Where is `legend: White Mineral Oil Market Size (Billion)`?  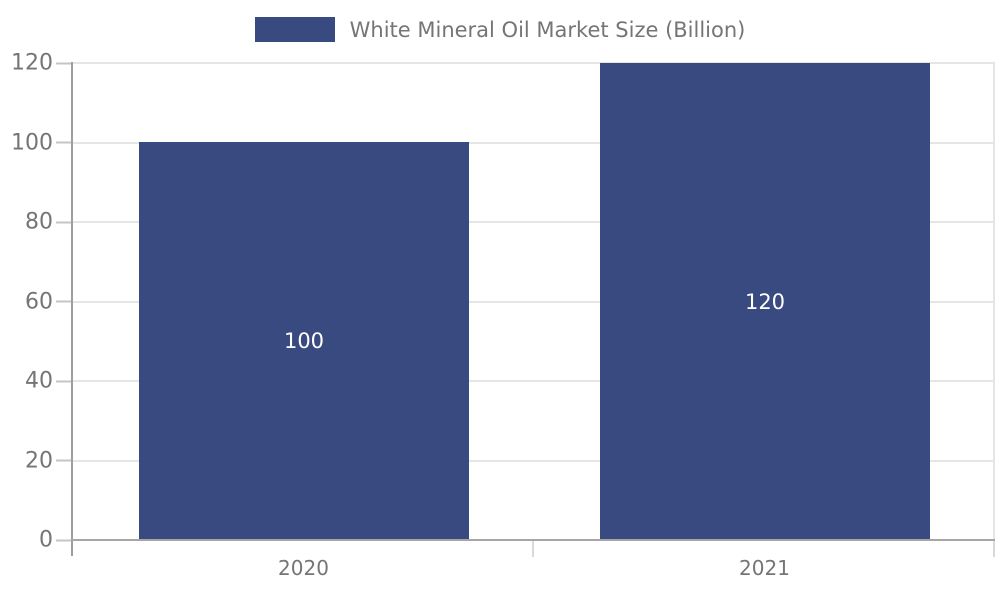
legend: White Mineral Oil Market Size (Billion) is located at coordinates (500, 29).